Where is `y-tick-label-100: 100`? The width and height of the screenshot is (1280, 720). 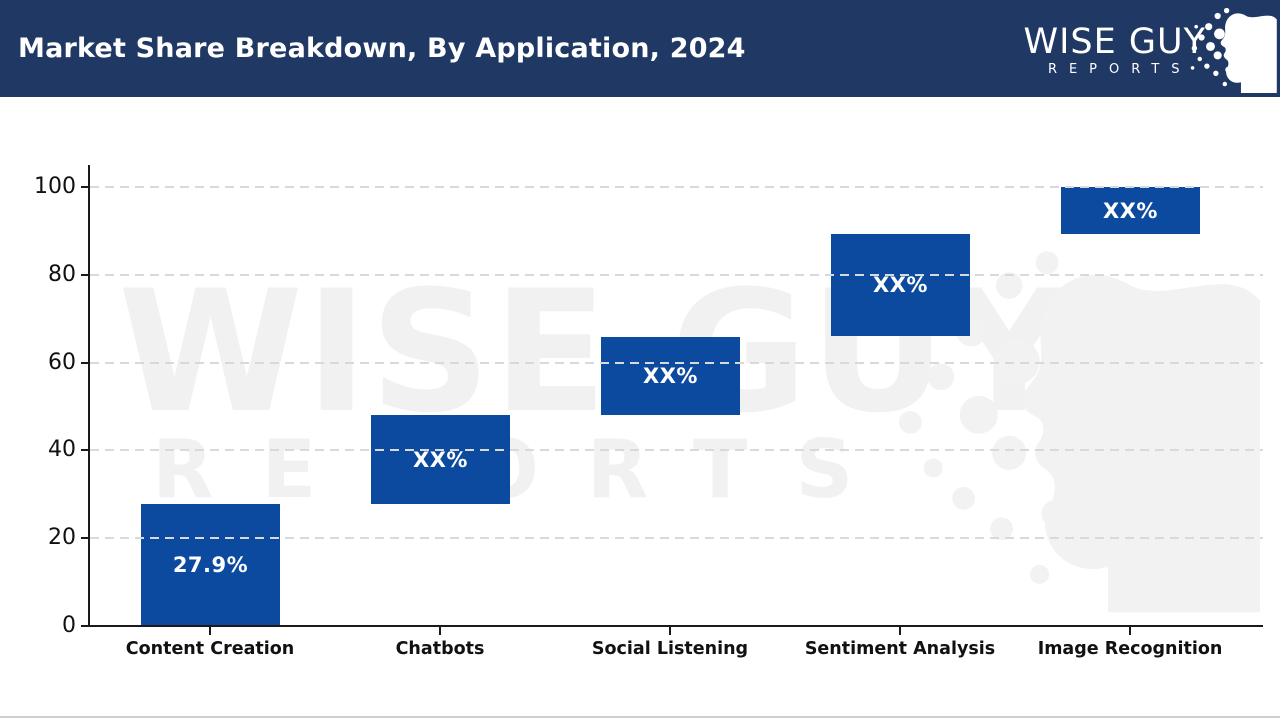
y-tick-label-100: 100 is located at coordinates (55, 186).